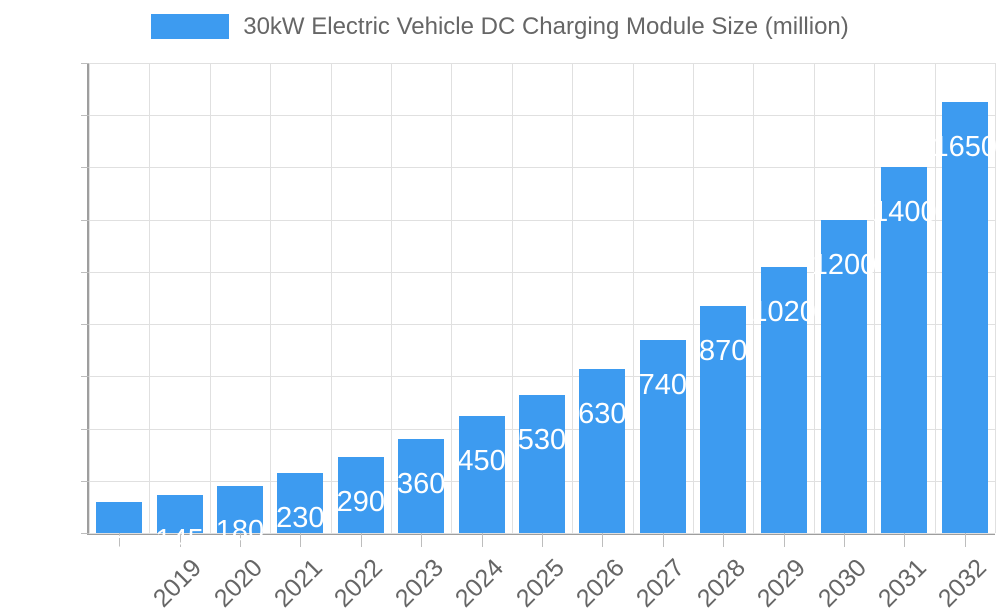 The image size is (1000, 613). Describe the element at coordinates (298, 583) in the screenshot. I see `x-axis-tick-label: 2021` at that location.